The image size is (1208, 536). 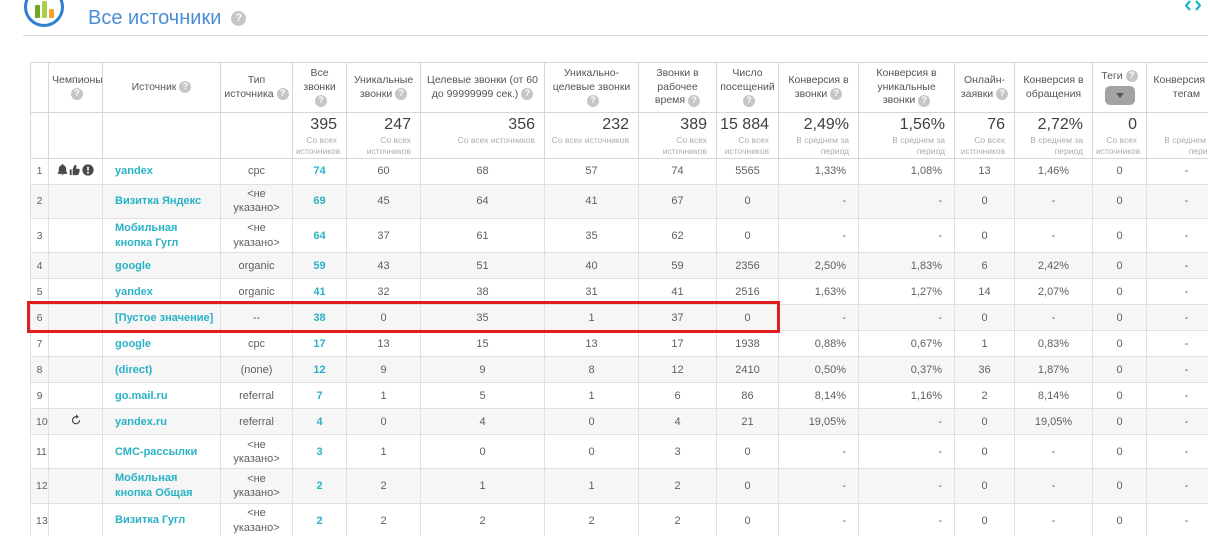 I want to click on col-header-type: Тип источника?, so click(x=256, y=87).